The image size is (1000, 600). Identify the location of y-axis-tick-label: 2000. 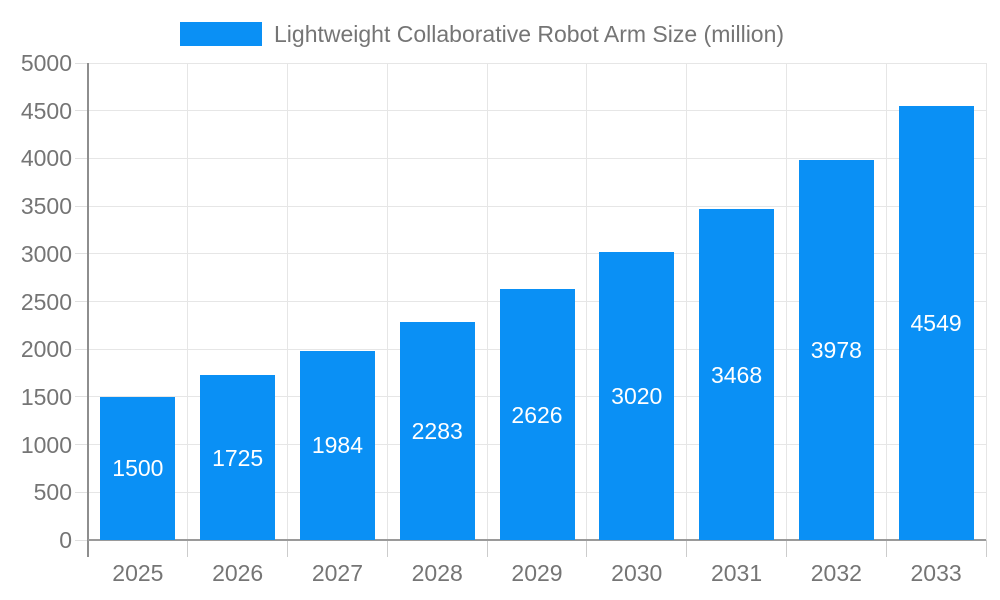
(46, 349).